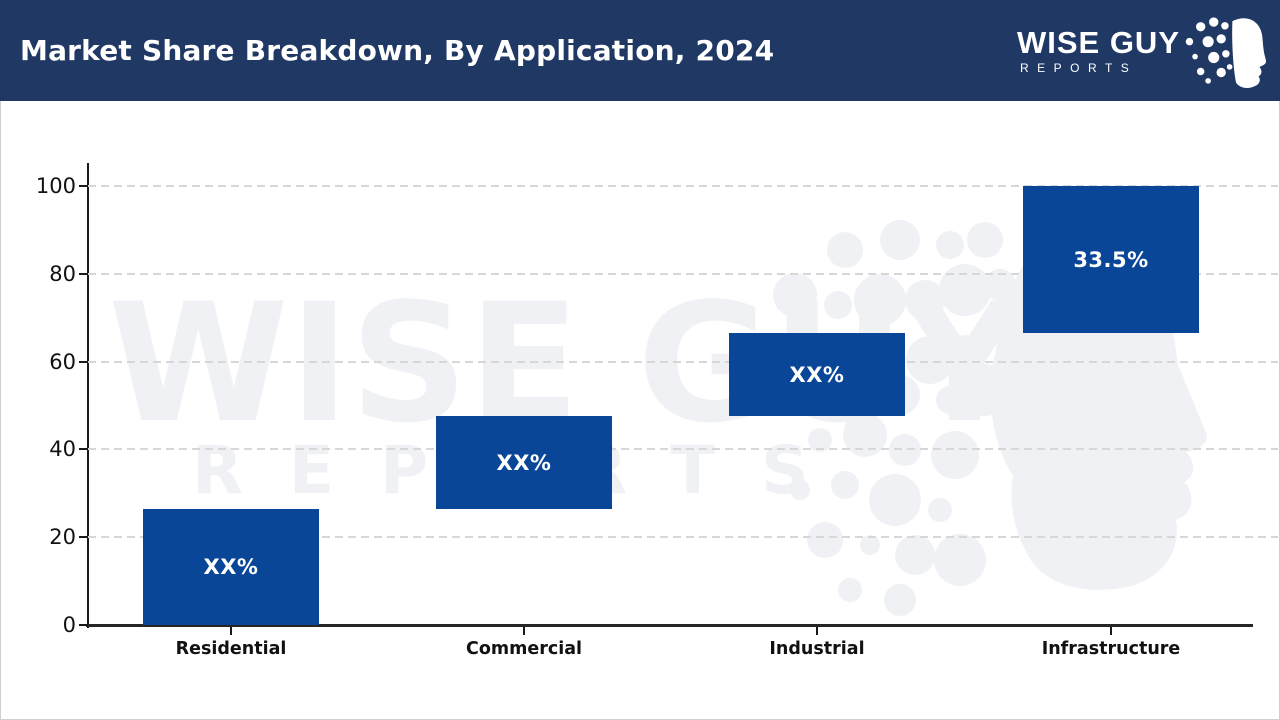  Describe the element at coordinates (1225, 52) in the screenshot. I see `logo-head-icon` at that location.